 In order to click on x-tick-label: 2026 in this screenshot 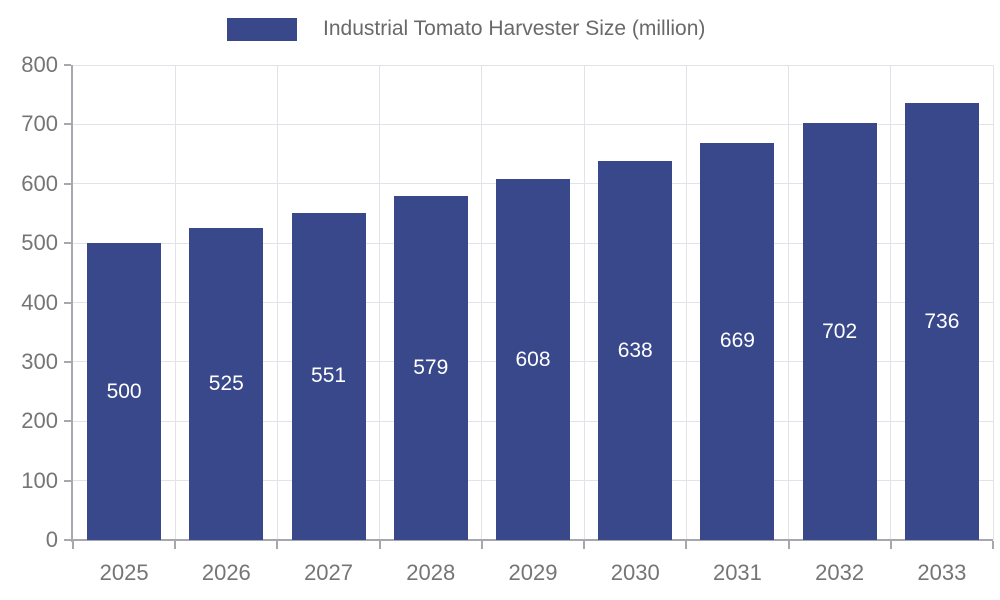, I will do `click(226, 572)`.